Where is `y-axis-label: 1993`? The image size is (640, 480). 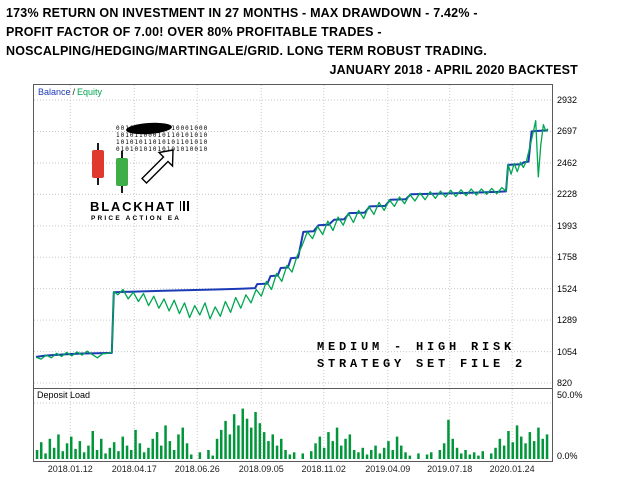
y-axis-label: 1993 is located at coordinates (567, 225).